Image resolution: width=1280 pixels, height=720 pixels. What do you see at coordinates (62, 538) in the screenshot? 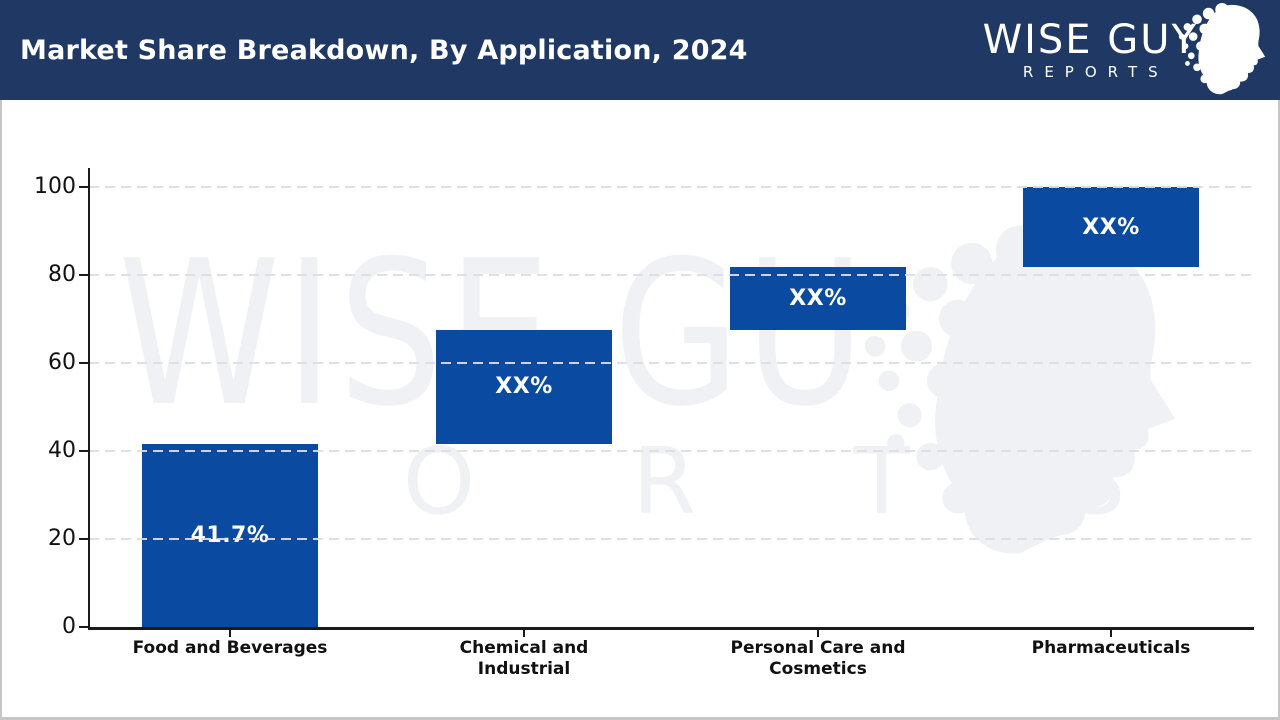
I see `y-tick-label: 20` at bounding box center [62, 538].